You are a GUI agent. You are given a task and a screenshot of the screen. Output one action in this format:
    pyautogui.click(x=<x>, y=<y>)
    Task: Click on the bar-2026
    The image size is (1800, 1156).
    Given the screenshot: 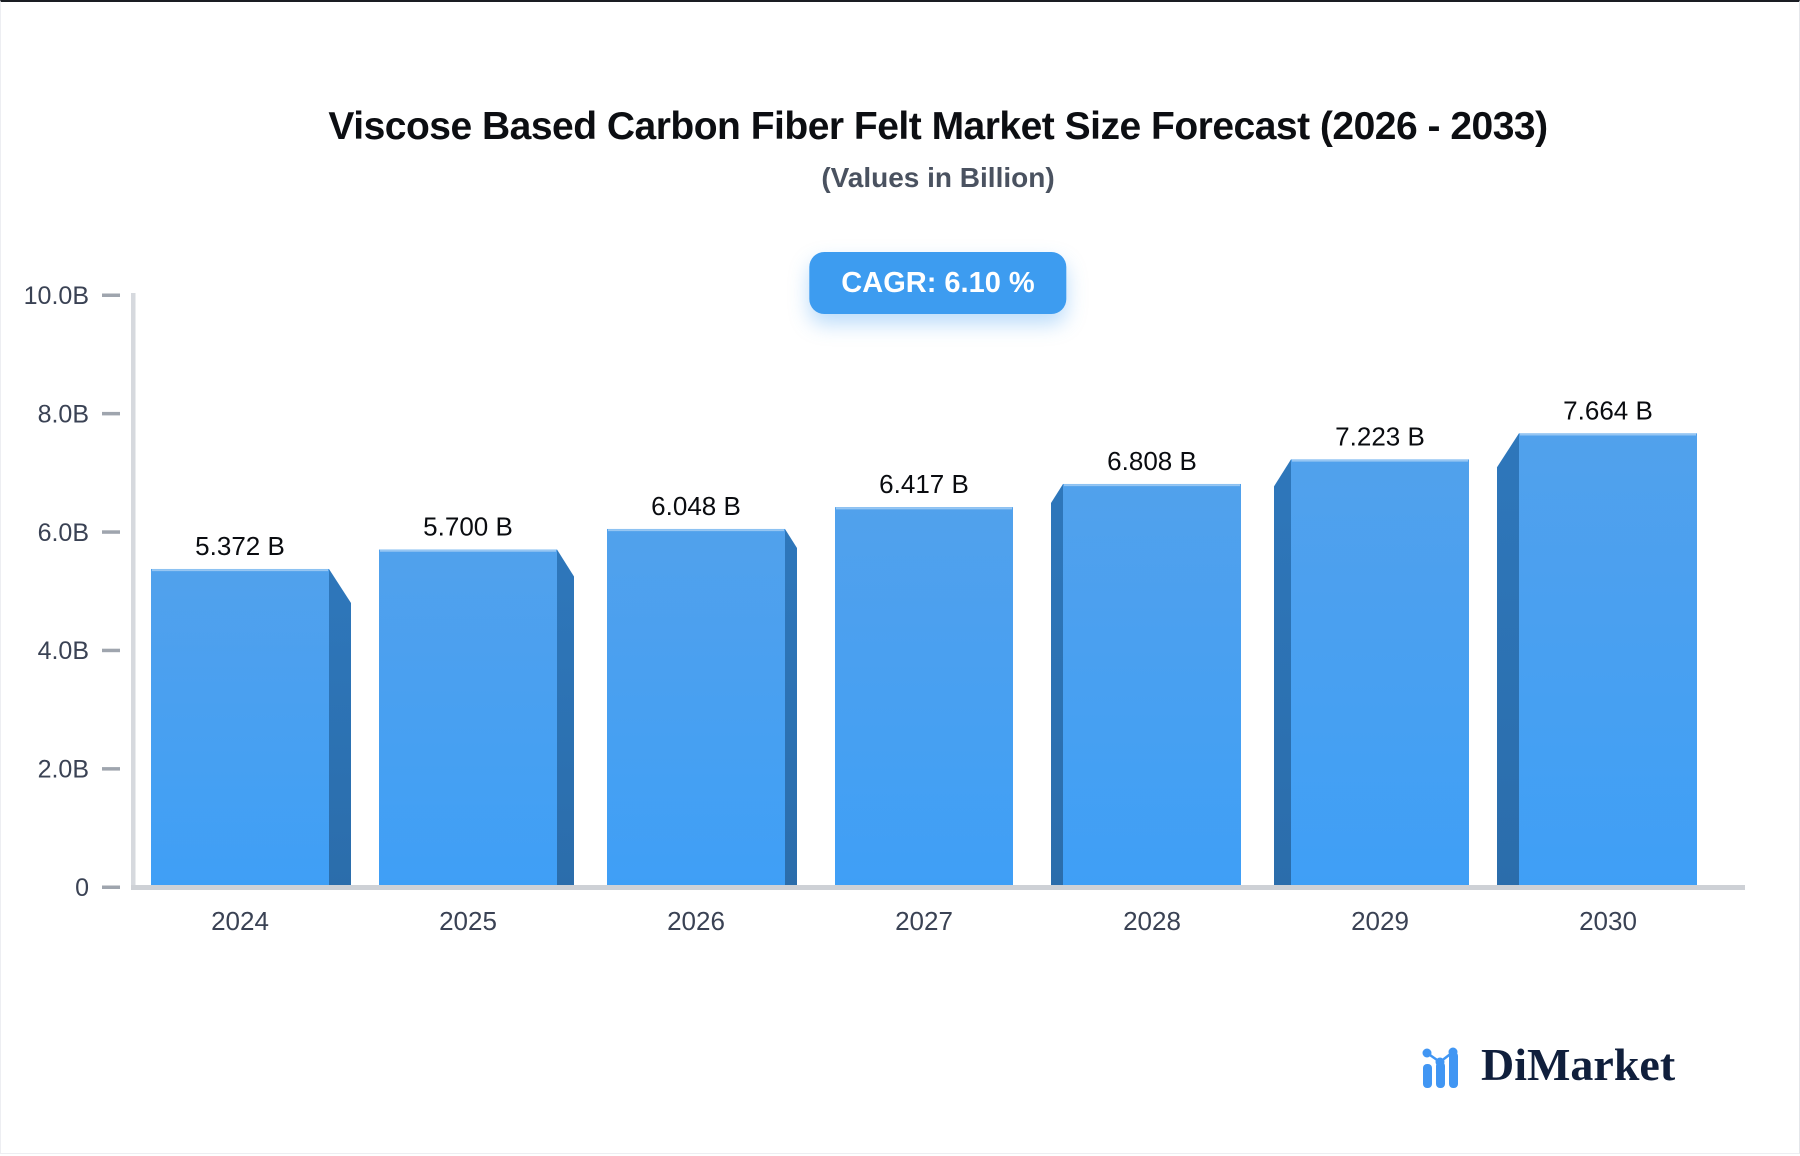 What is the action you would take?
    pyautogui.click(x=696, y=707)
    